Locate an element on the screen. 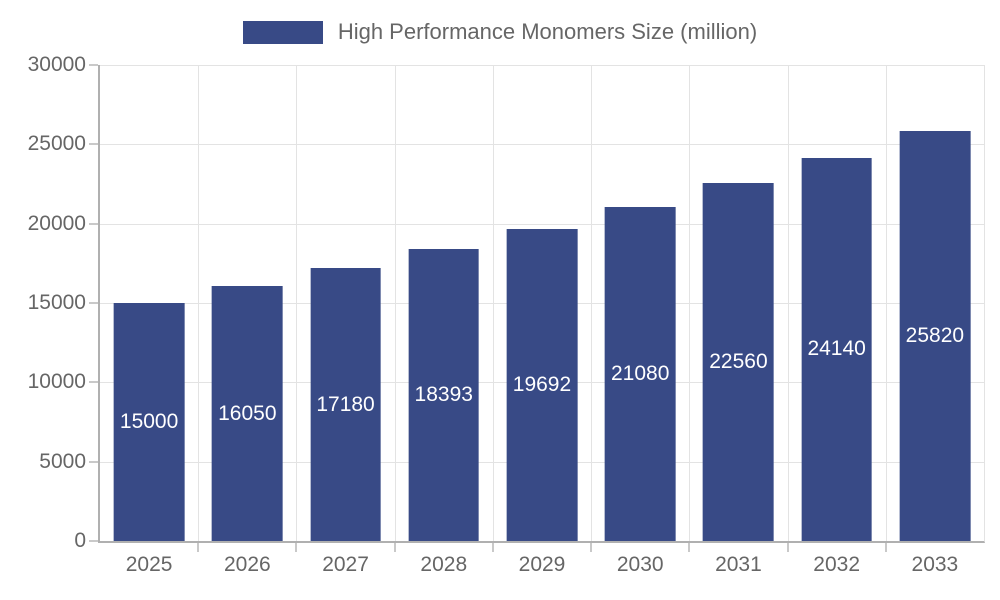 The width and height of the screenshot is (1000, 600). x-axis-label: 2025 is located at coordinates (149, 564).